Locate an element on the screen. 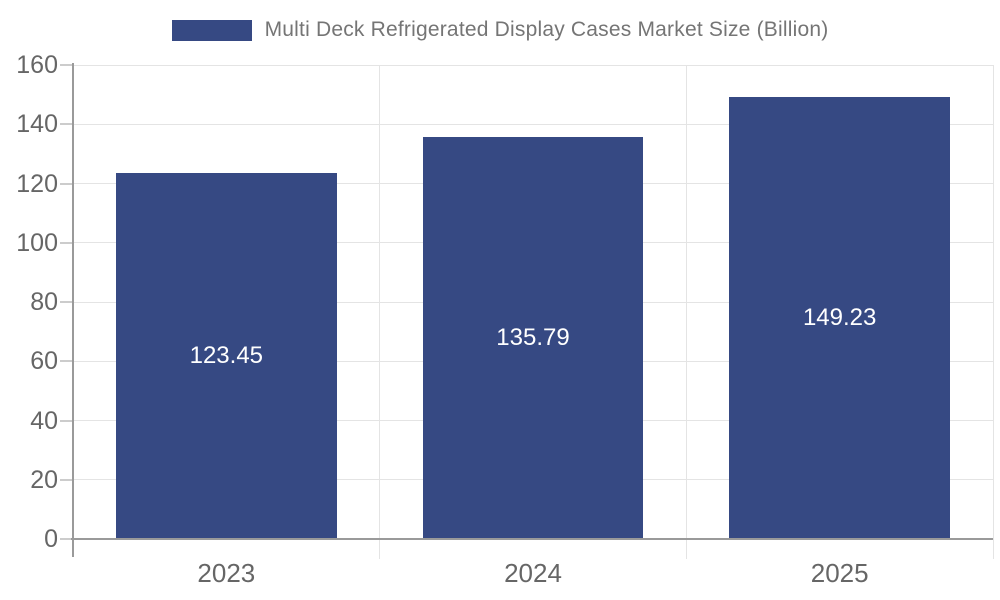 This screenshot has height=600, width=1000. bar-value-label: 149.23 is located at coordinates (839, 317).